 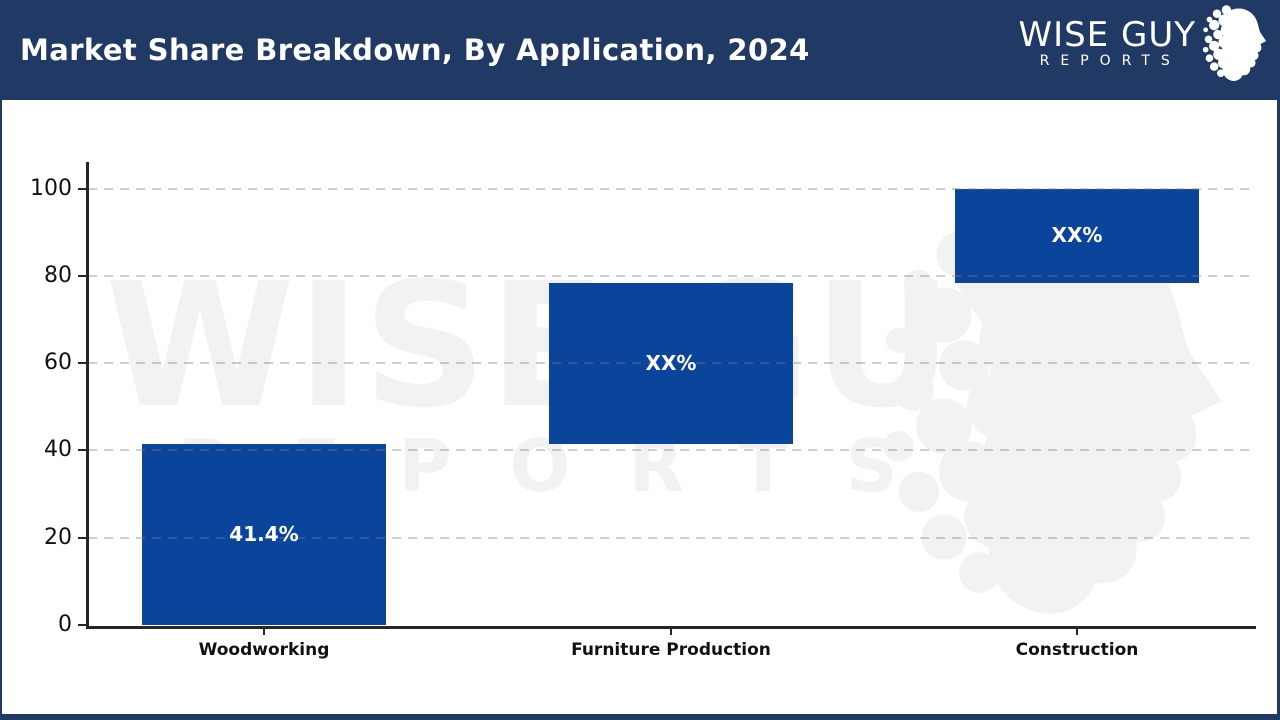 I want to click on brand-subname: REPORTS, so click(x=1110, y=61).